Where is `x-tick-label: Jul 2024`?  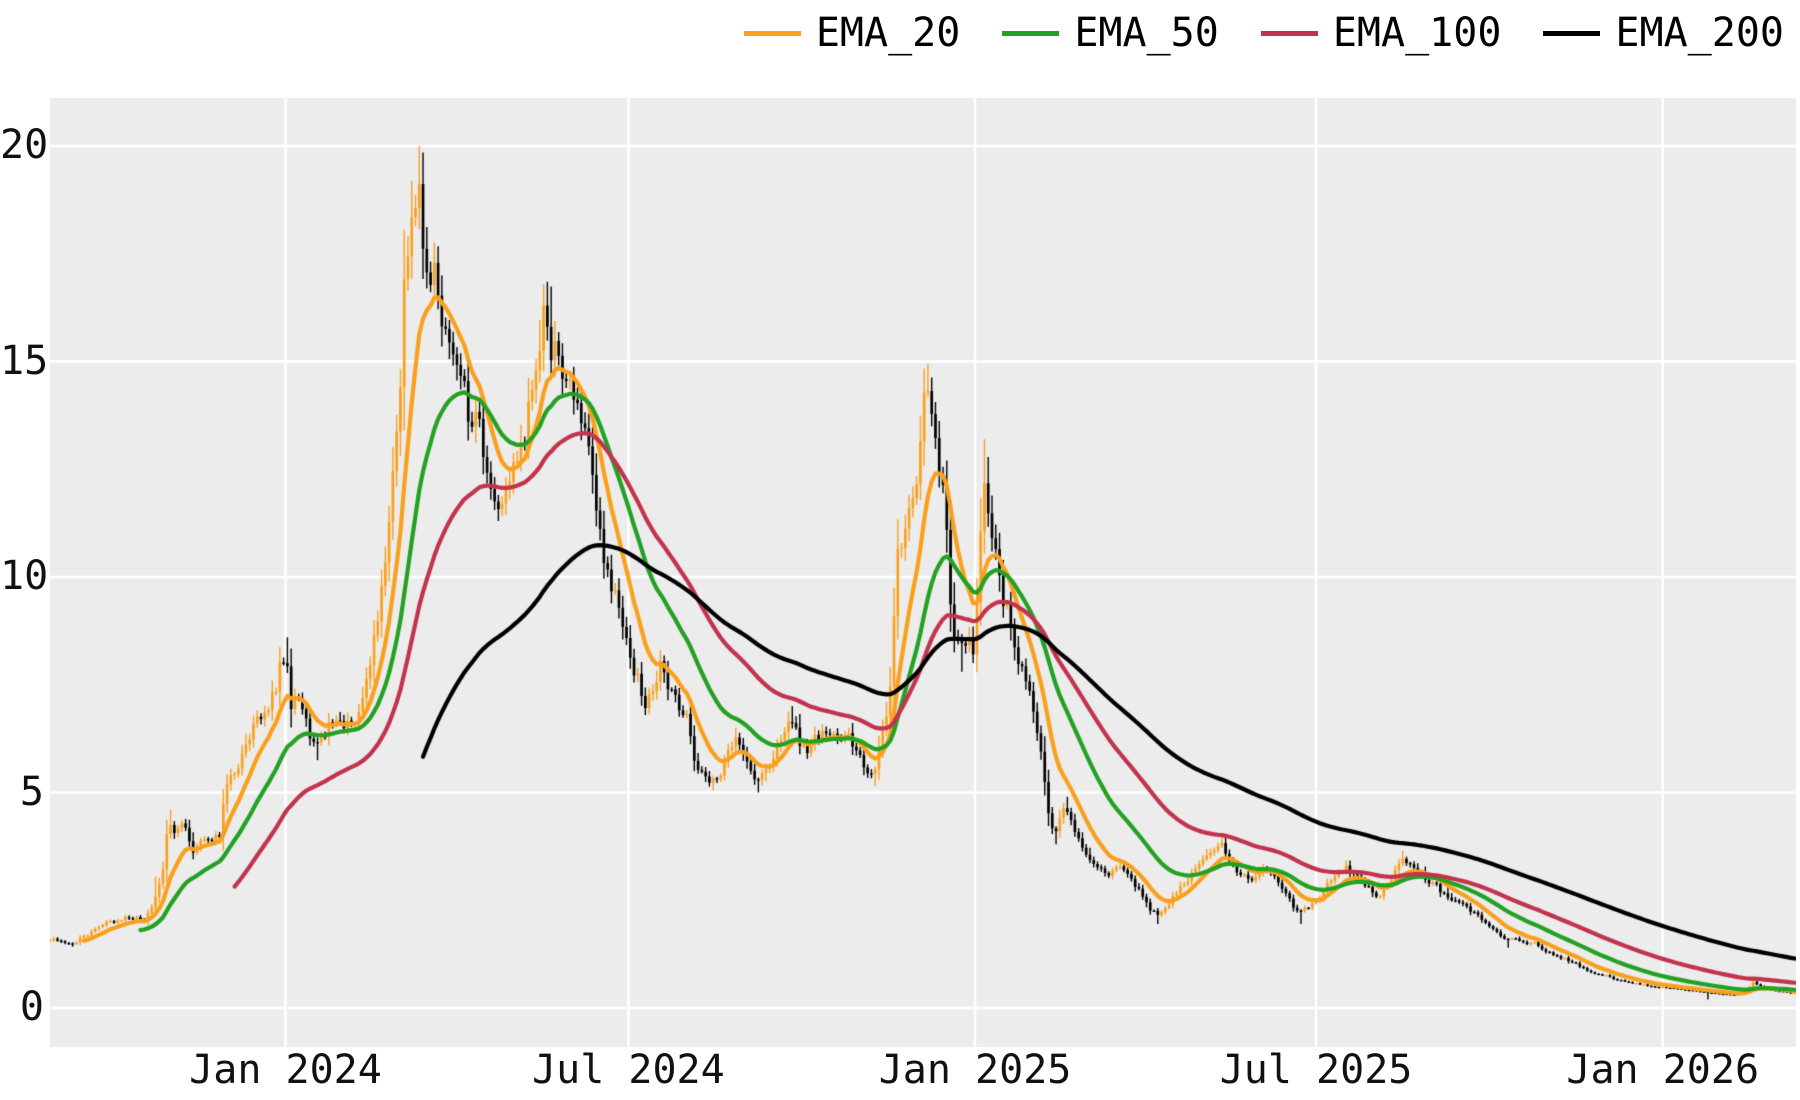
x-tick-label: Jul 2024 is located at coordinates (628, 1070).